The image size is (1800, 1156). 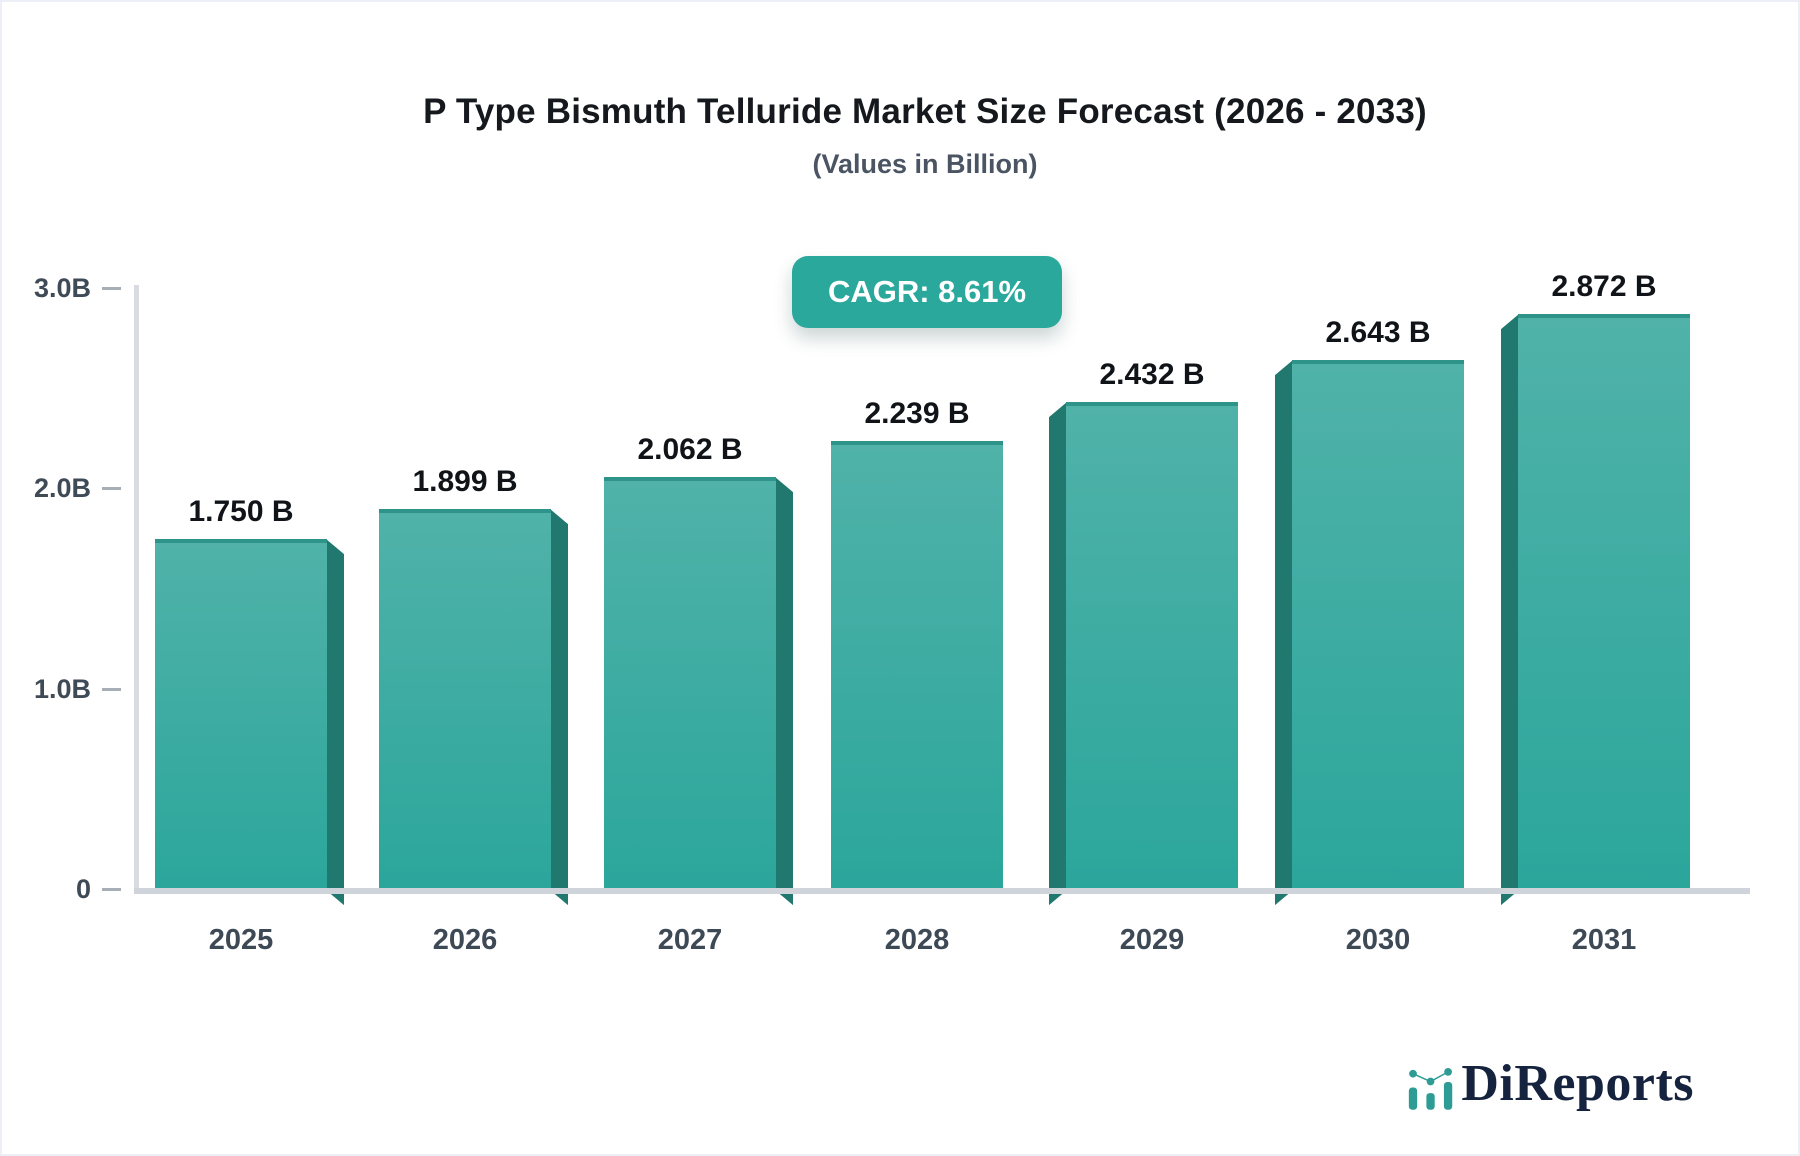 I want to click on x-axis-category-label: 2030, so click(x=1378, y=940).